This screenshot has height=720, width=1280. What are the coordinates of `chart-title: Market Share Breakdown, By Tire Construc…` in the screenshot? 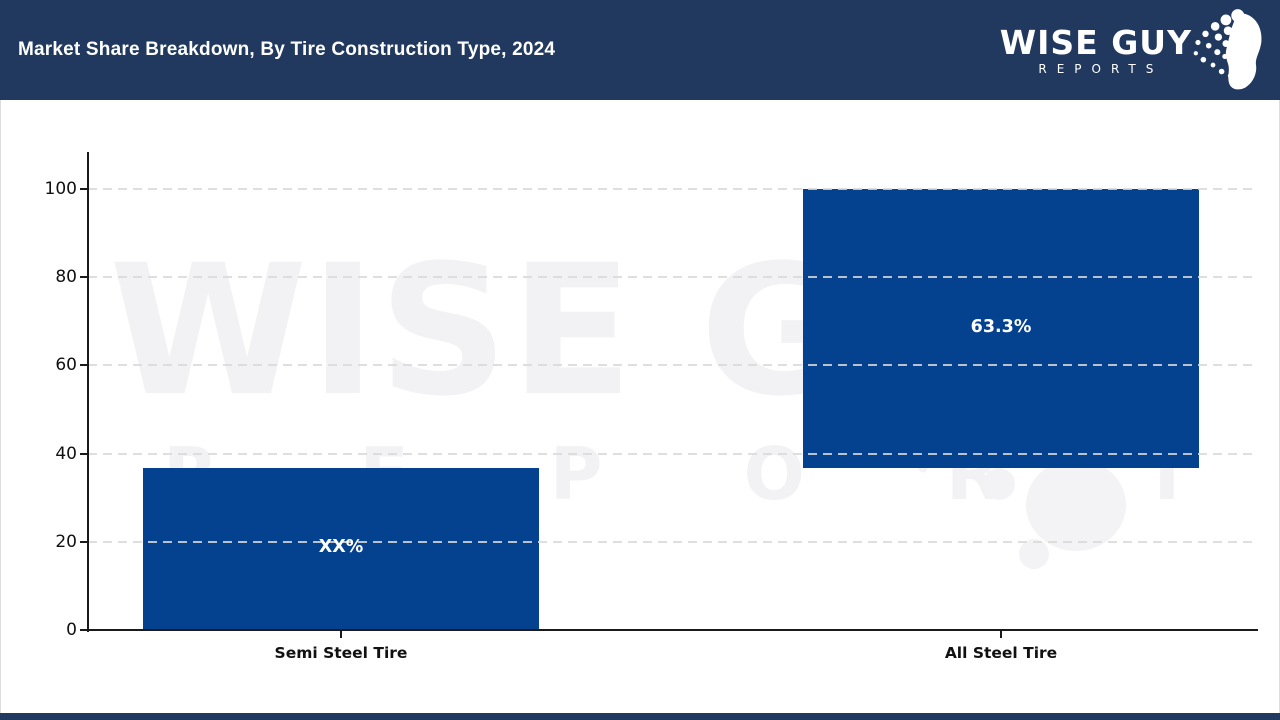 It's located at (287, 49).